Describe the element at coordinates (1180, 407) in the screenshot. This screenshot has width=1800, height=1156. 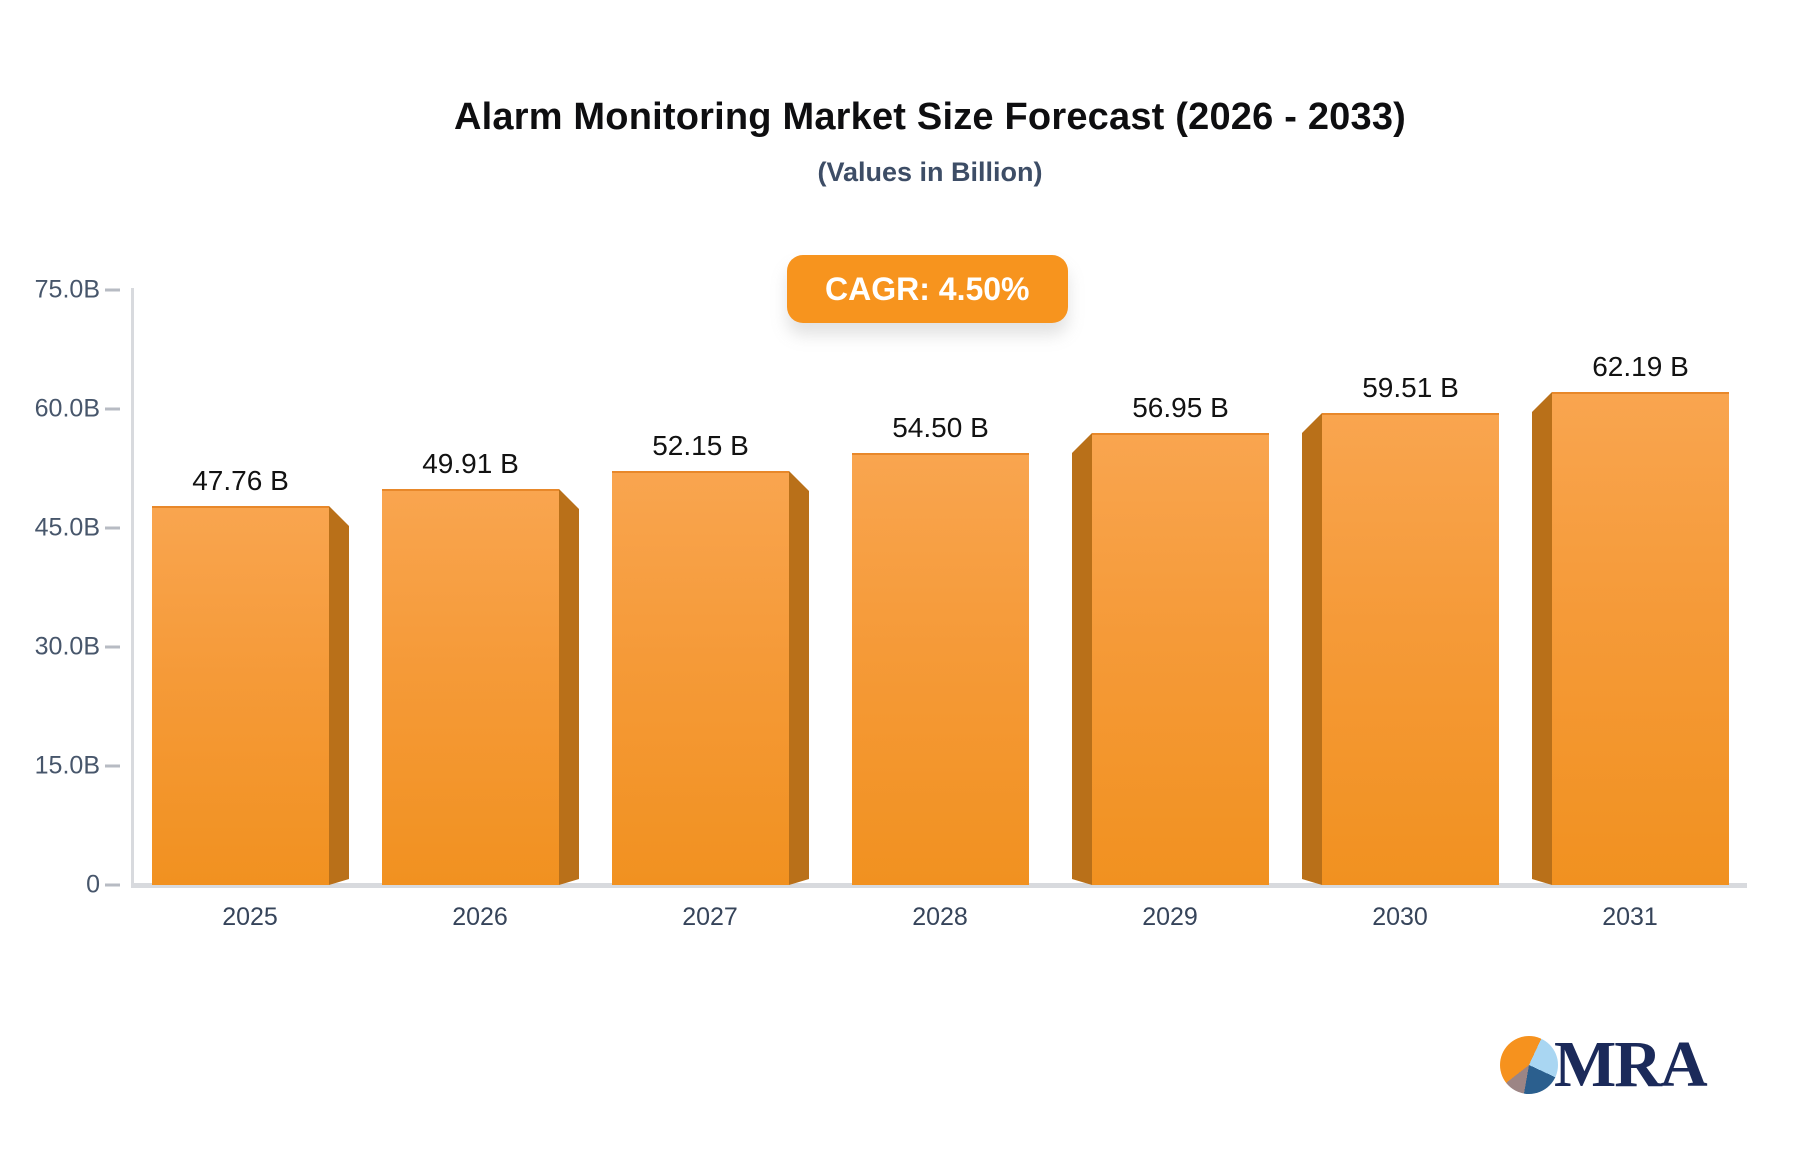
I see `bar-value-label: 56.95 B` at that location.